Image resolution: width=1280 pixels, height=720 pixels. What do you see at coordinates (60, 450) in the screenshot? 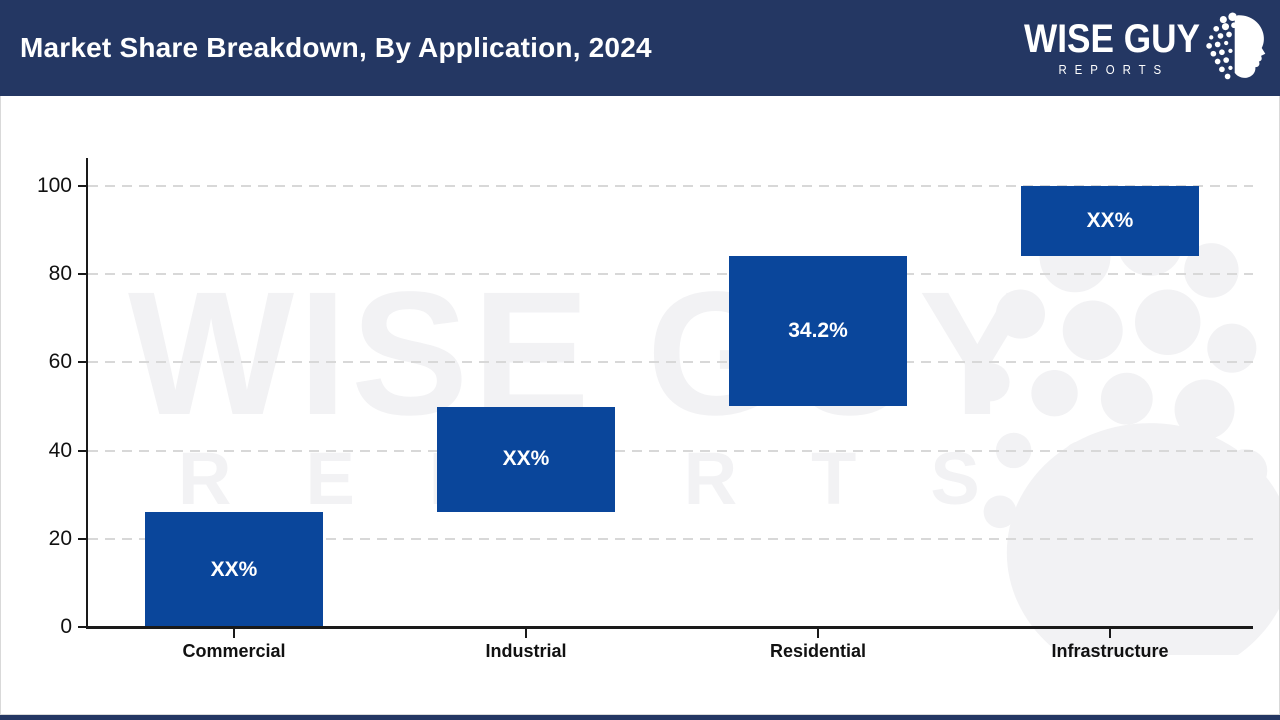
I see `y-tick-label-40: 40` at bounding box center [60, 450].